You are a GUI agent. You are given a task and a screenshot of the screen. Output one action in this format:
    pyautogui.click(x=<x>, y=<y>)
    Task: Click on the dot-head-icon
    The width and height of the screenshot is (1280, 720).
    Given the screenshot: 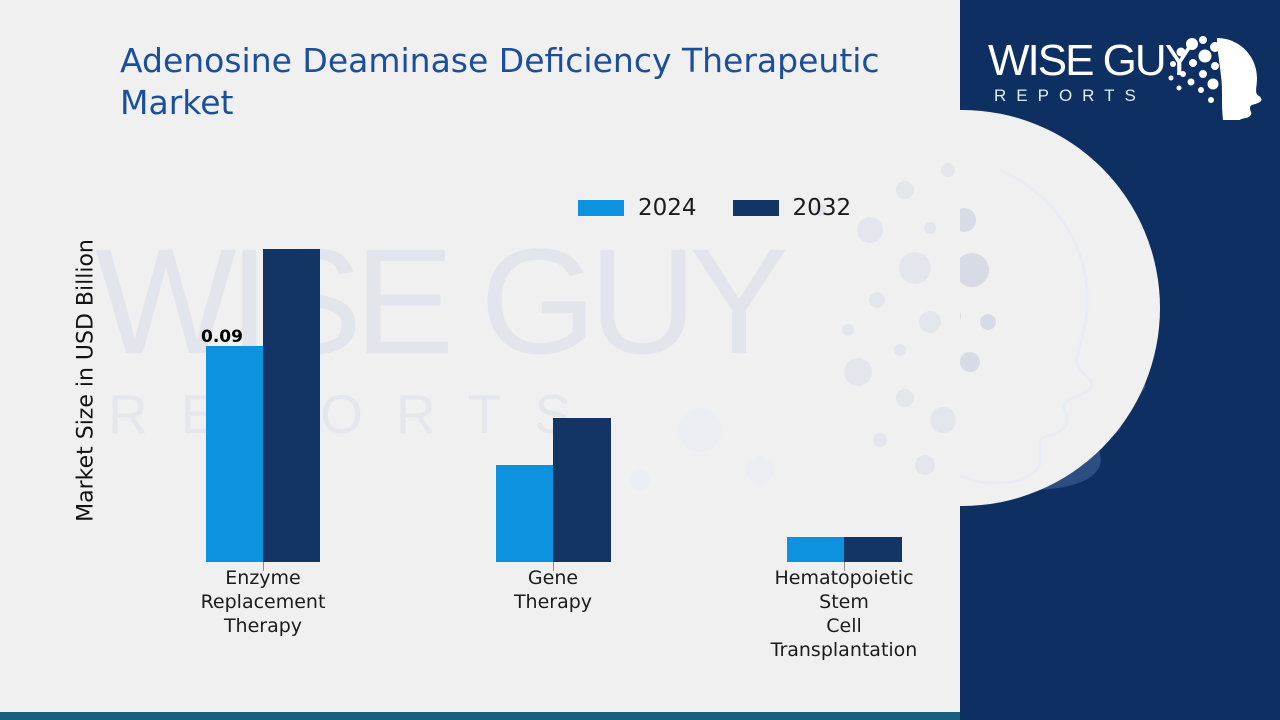 What is the action you would take?
    pyautogui.click(x=1027, y=326)
    